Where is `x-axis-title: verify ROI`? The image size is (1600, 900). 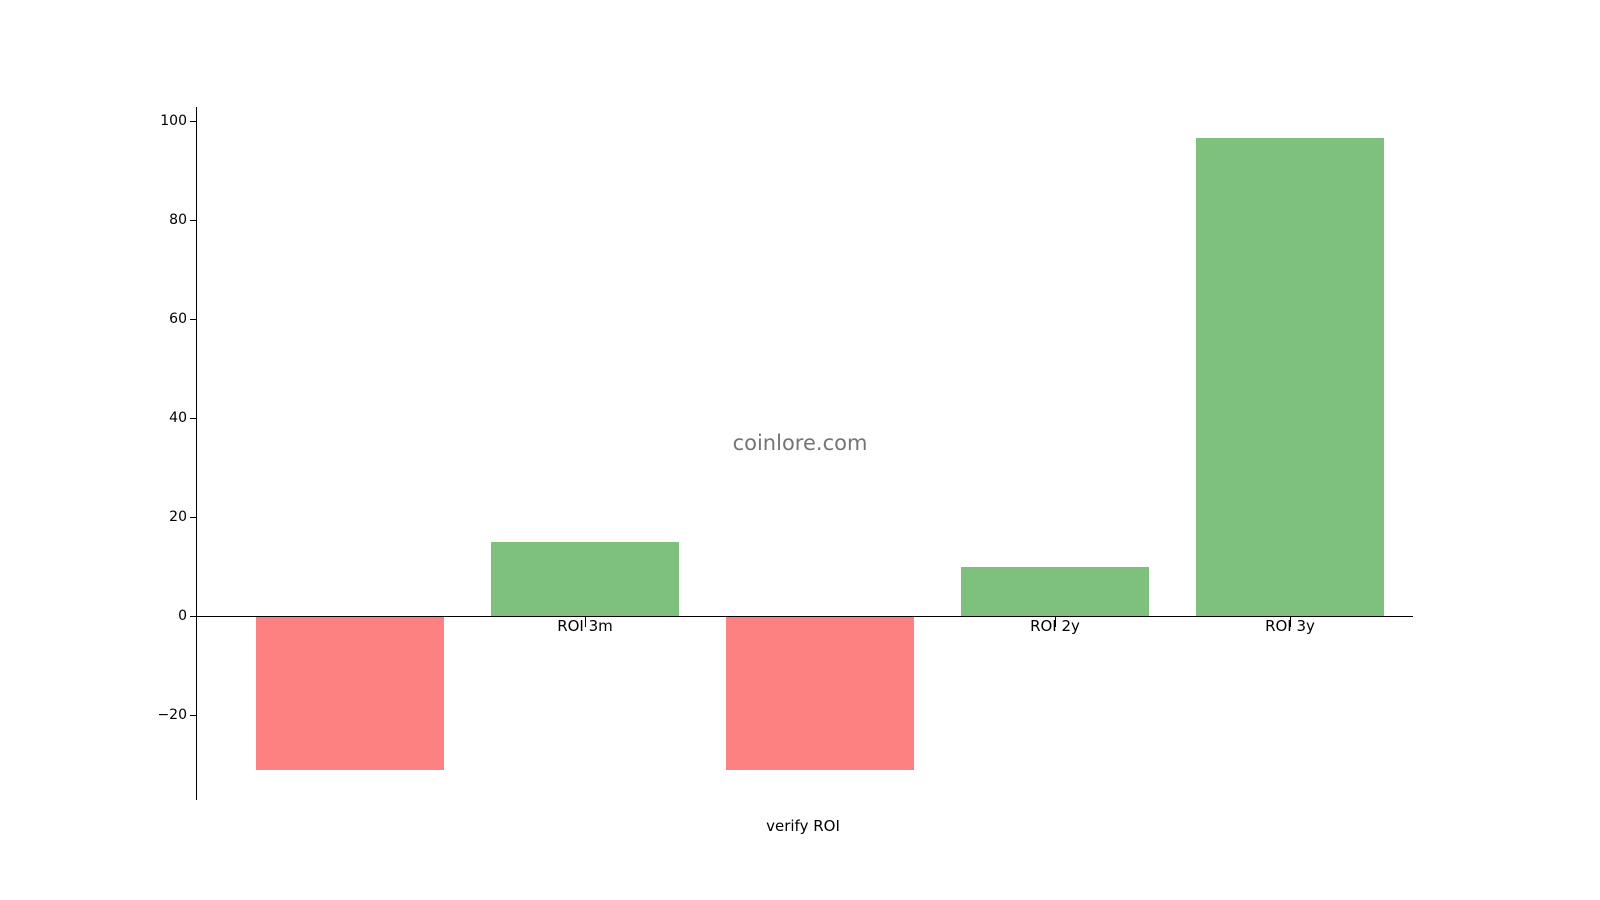 x-axis-title: verify ROI is located at coordinates (803, 826).